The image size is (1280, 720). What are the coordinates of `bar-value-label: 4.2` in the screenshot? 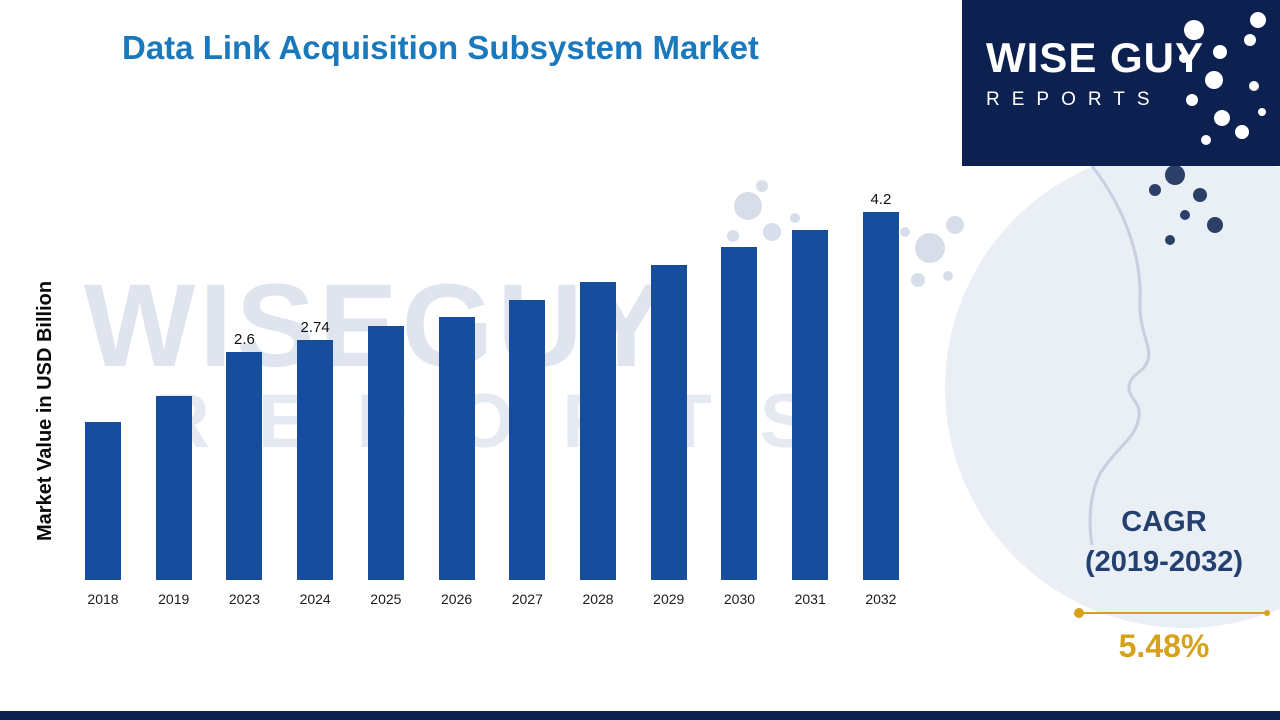 It's located at (881, 199).